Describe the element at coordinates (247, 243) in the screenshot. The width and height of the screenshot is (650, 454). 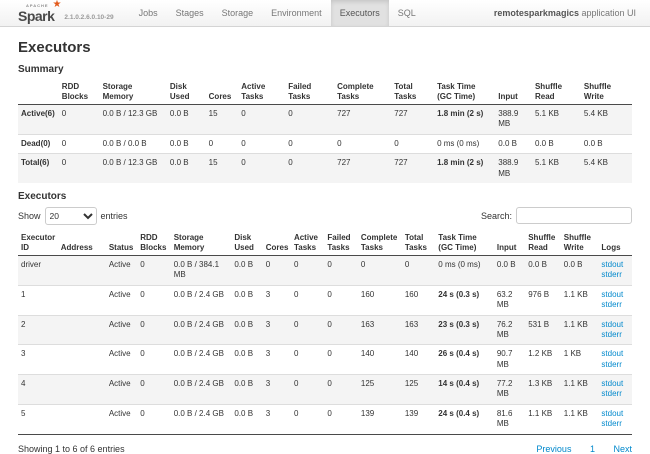
I see `exec-col-disk-used: Disk Used` at that location.